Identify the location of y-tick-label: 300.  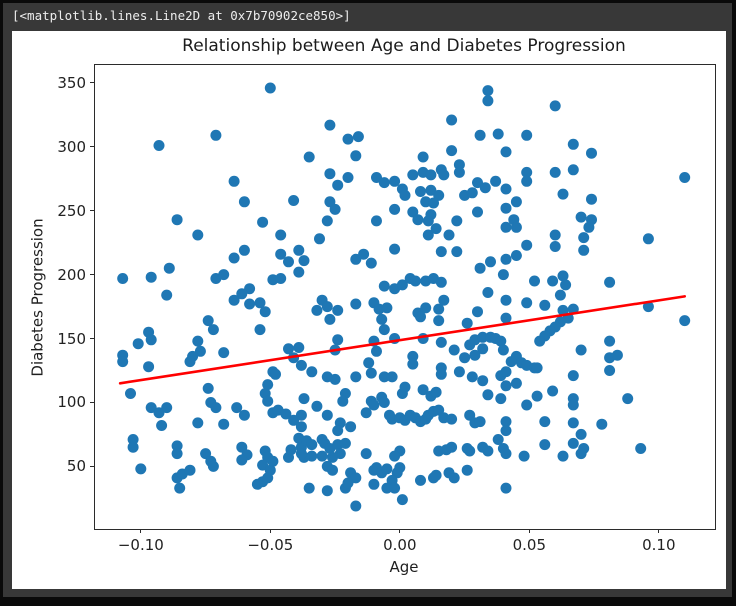
(71, 146).